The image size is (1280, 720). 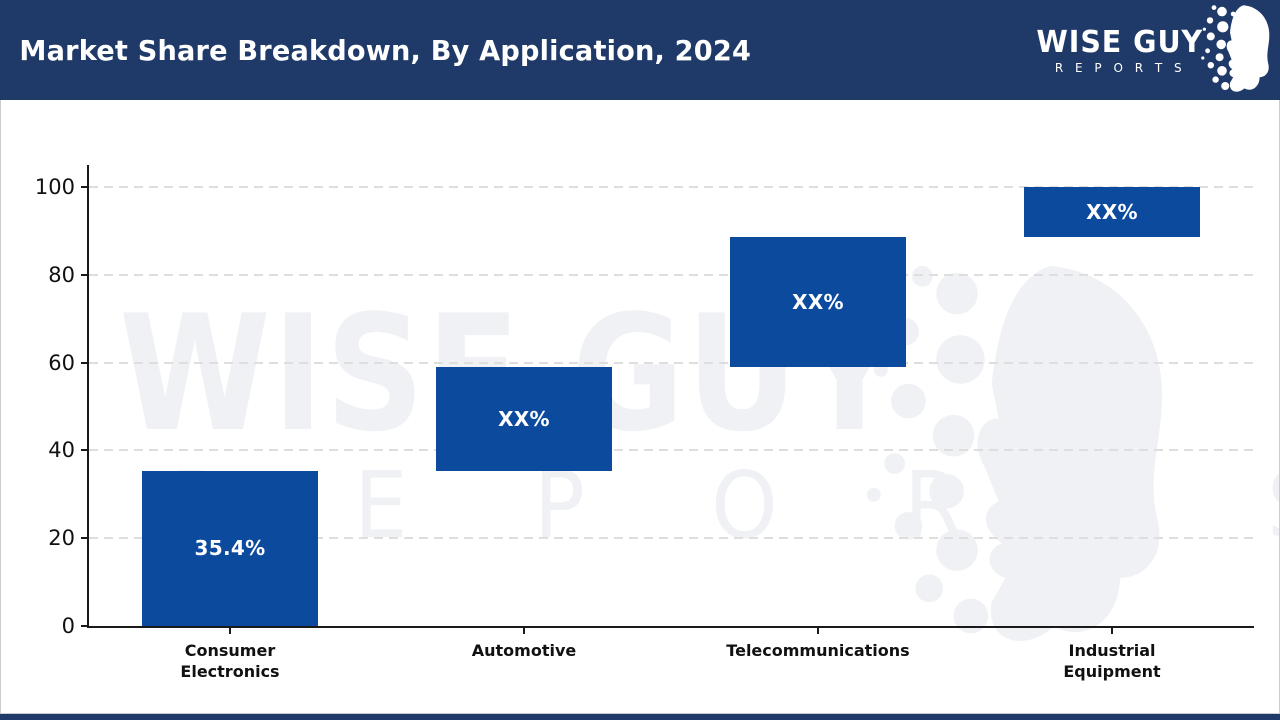 What do you see at coordinates (54, 187) in the screenshot?
I see `y-tick-label: 100` at bounding box center [54, 187].